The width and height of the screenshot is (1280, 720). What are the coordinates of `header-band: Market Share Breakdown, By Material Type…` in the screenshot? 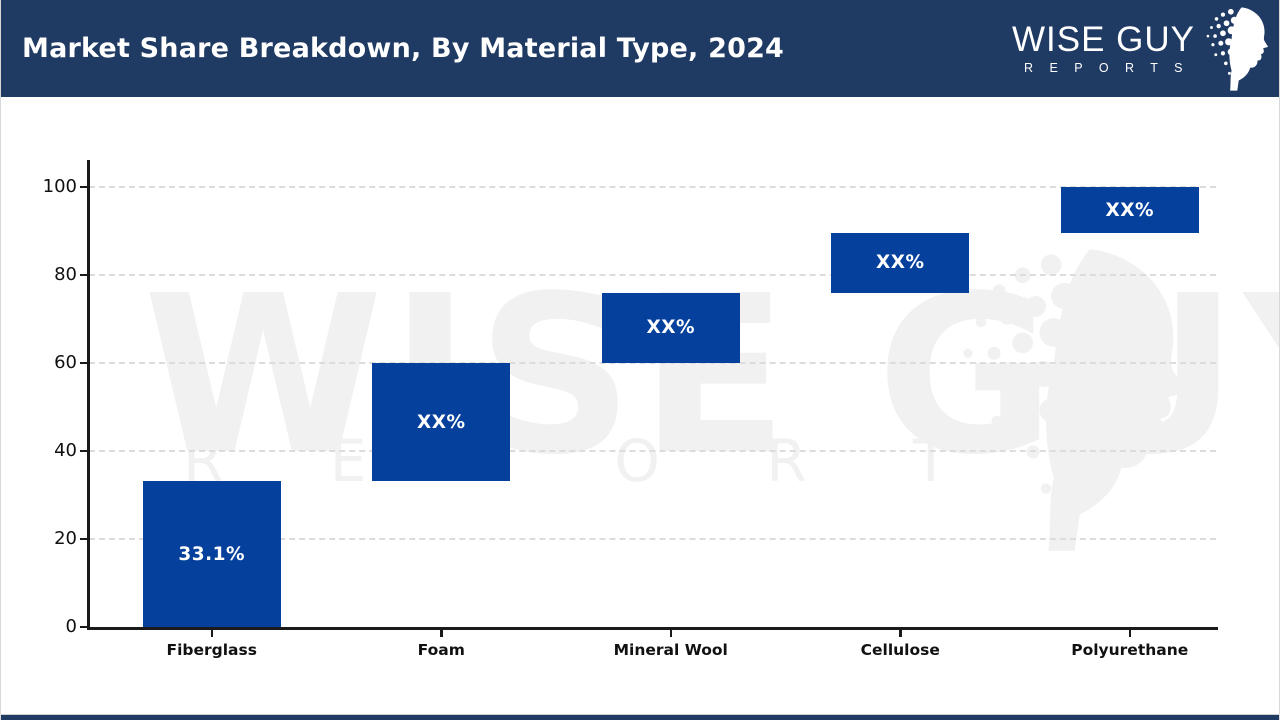 It's located at (640, 48).